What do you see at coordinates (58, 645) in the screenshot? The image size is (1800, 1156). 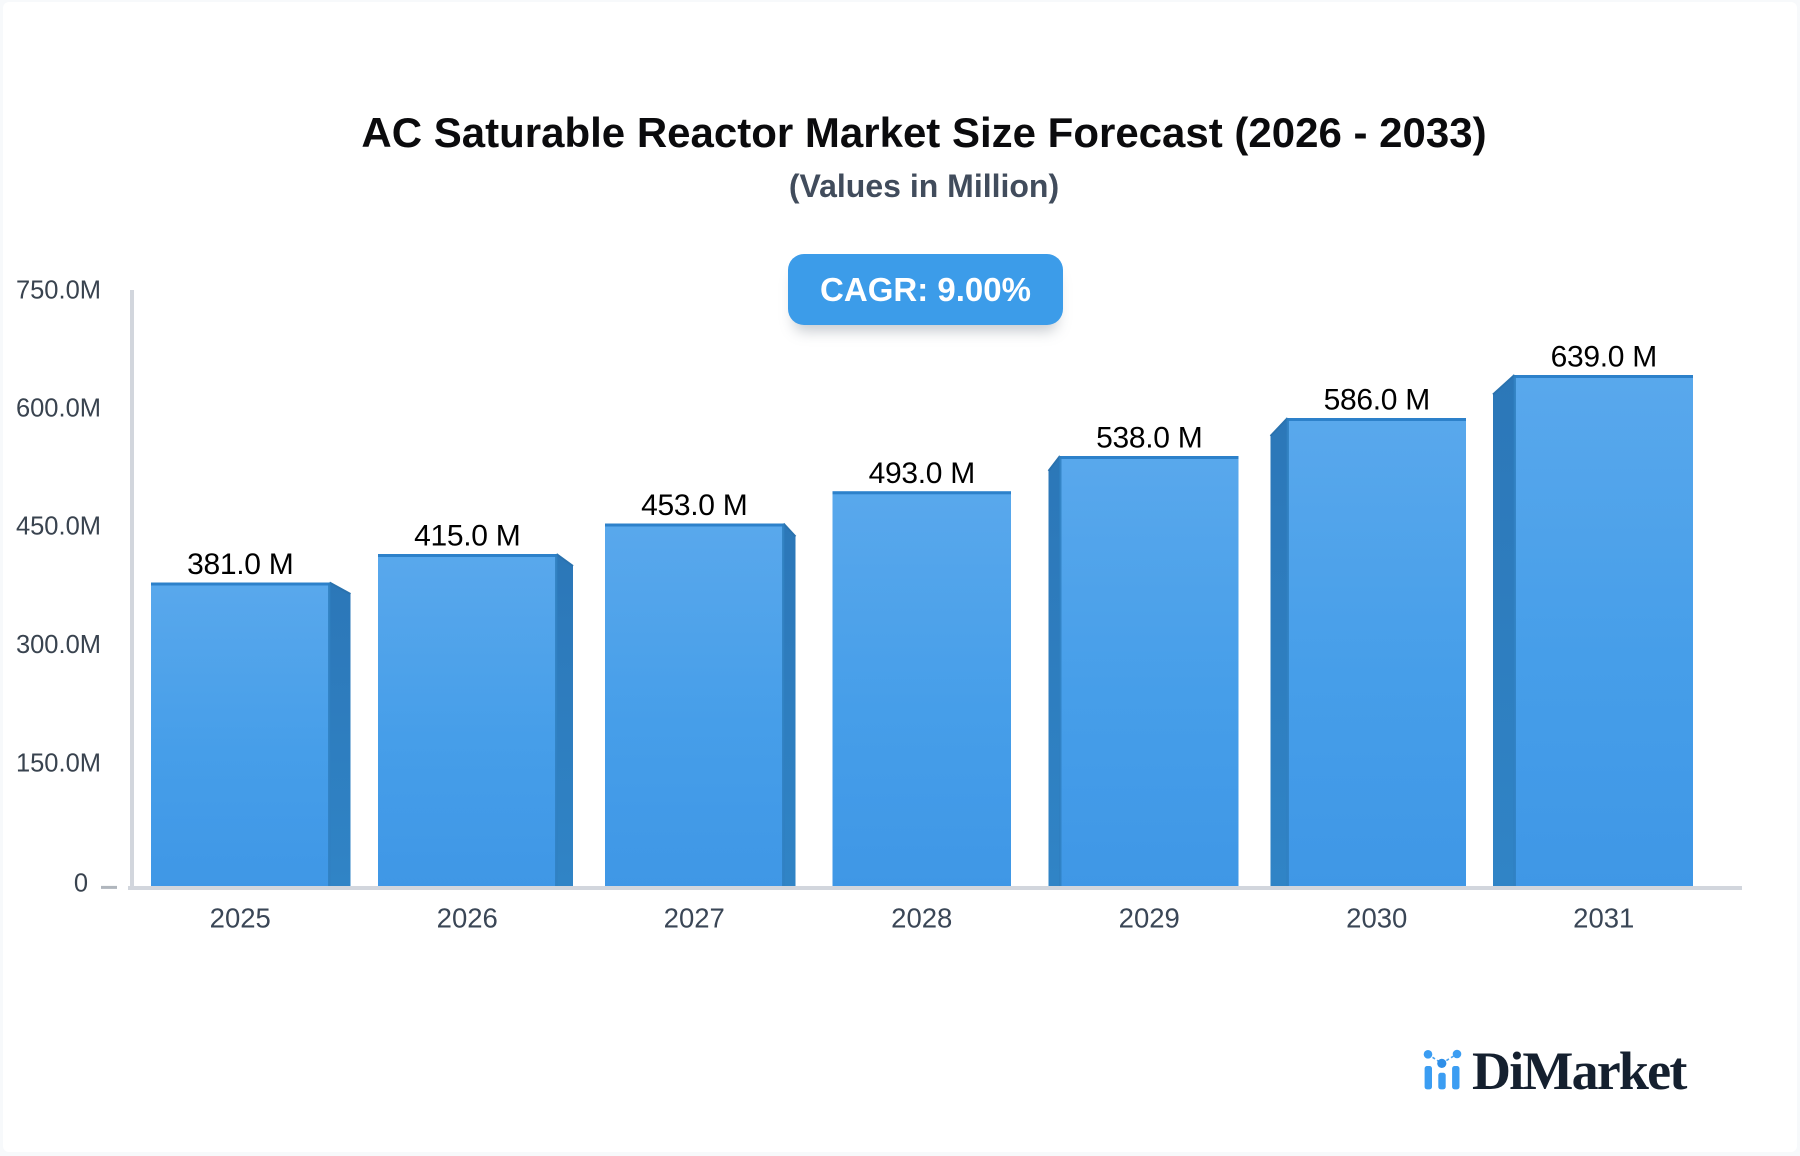 I see `svg-text: 300.0M` at bounding box center [58, 645].